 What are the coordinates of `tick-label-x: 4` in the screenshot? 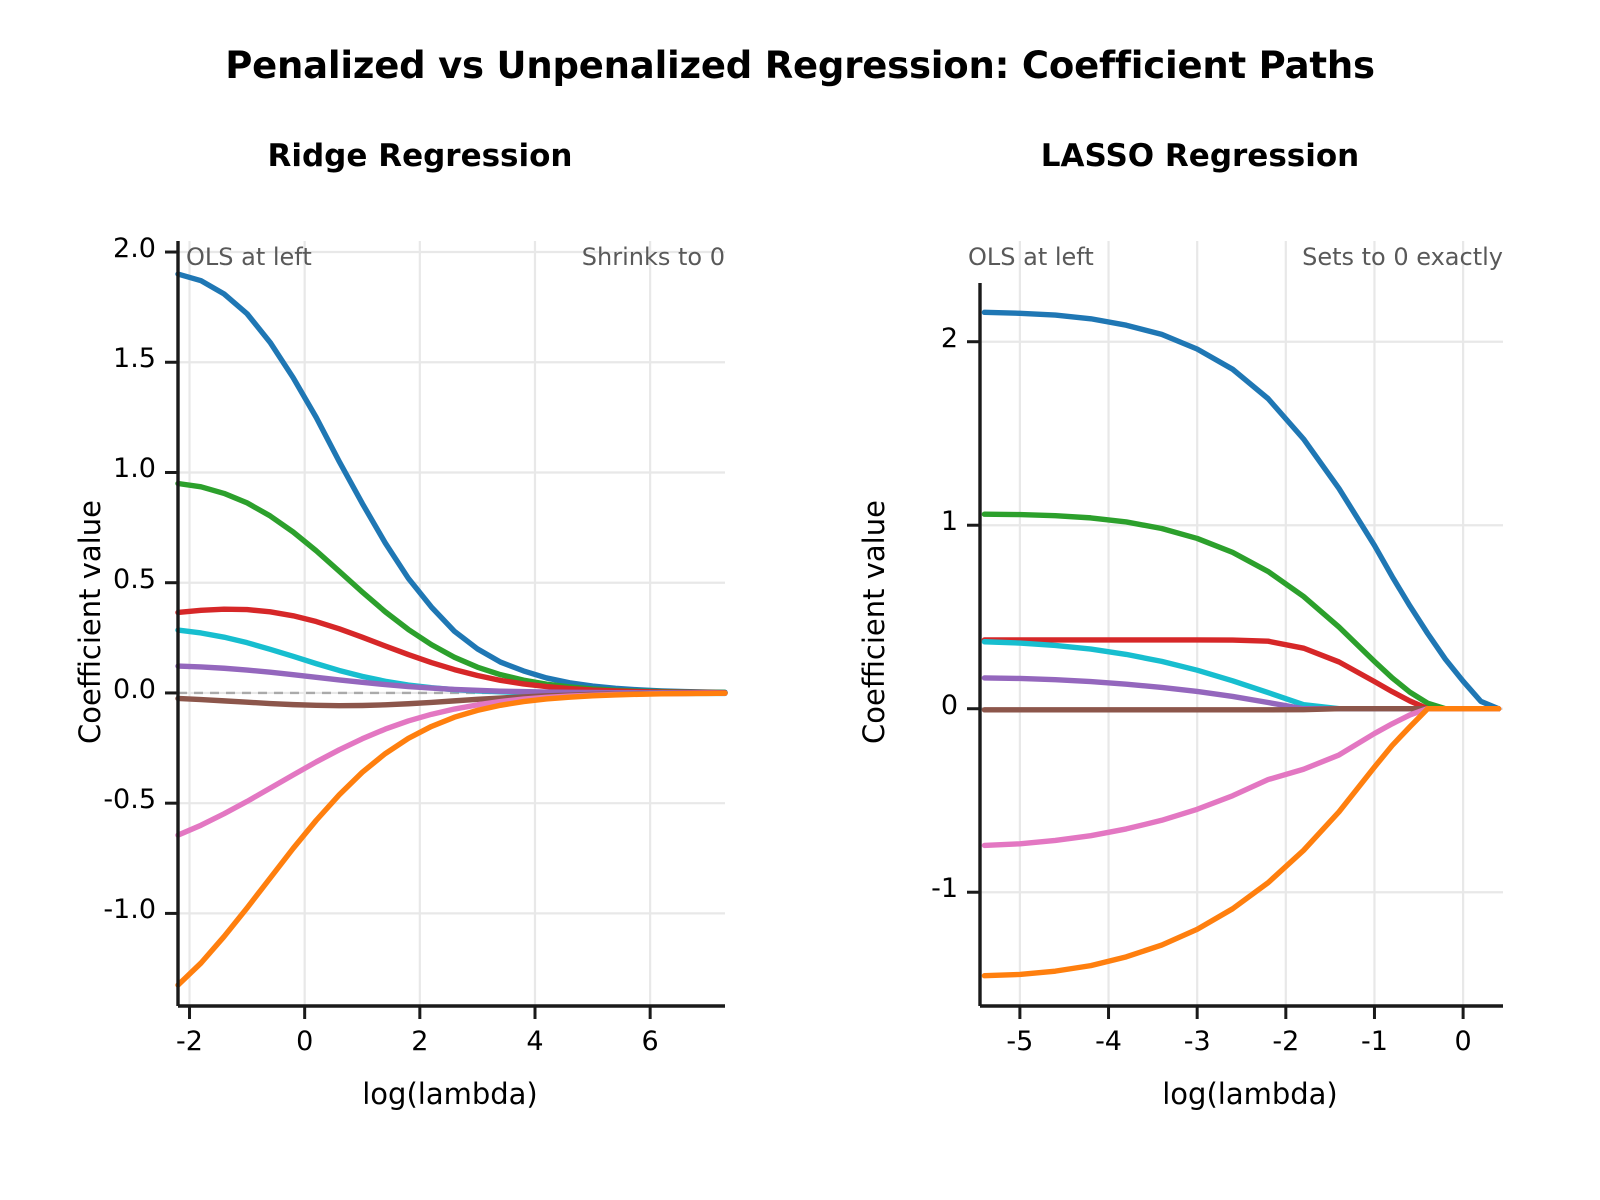 It's located at (535, 1041).